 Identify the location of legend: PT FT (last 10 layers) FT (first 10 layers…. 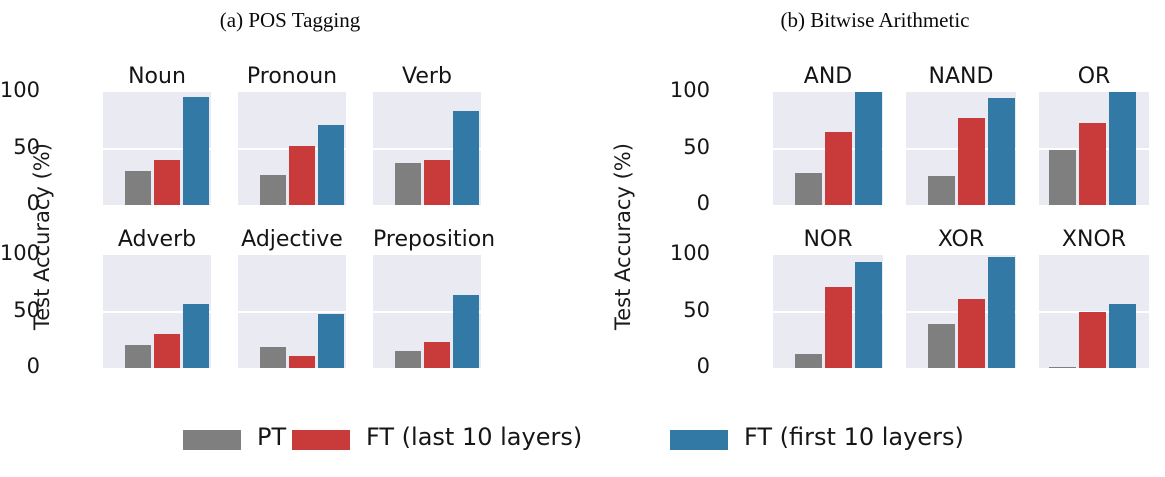
(582, 443).